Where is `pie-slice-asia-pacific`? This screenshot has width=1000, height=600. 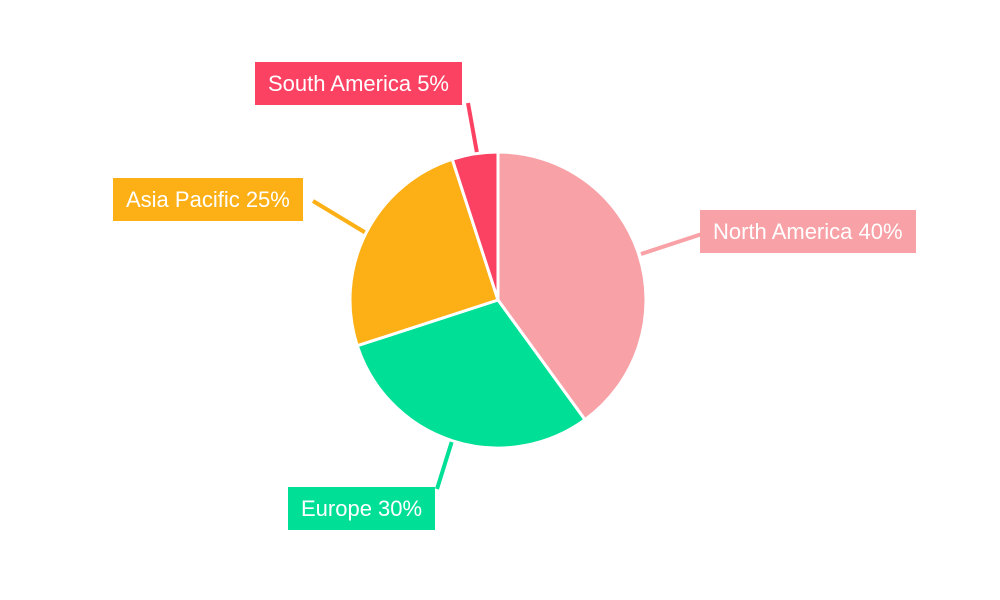
pie-slice-asia-pacific is located at coordinates (424, 252).